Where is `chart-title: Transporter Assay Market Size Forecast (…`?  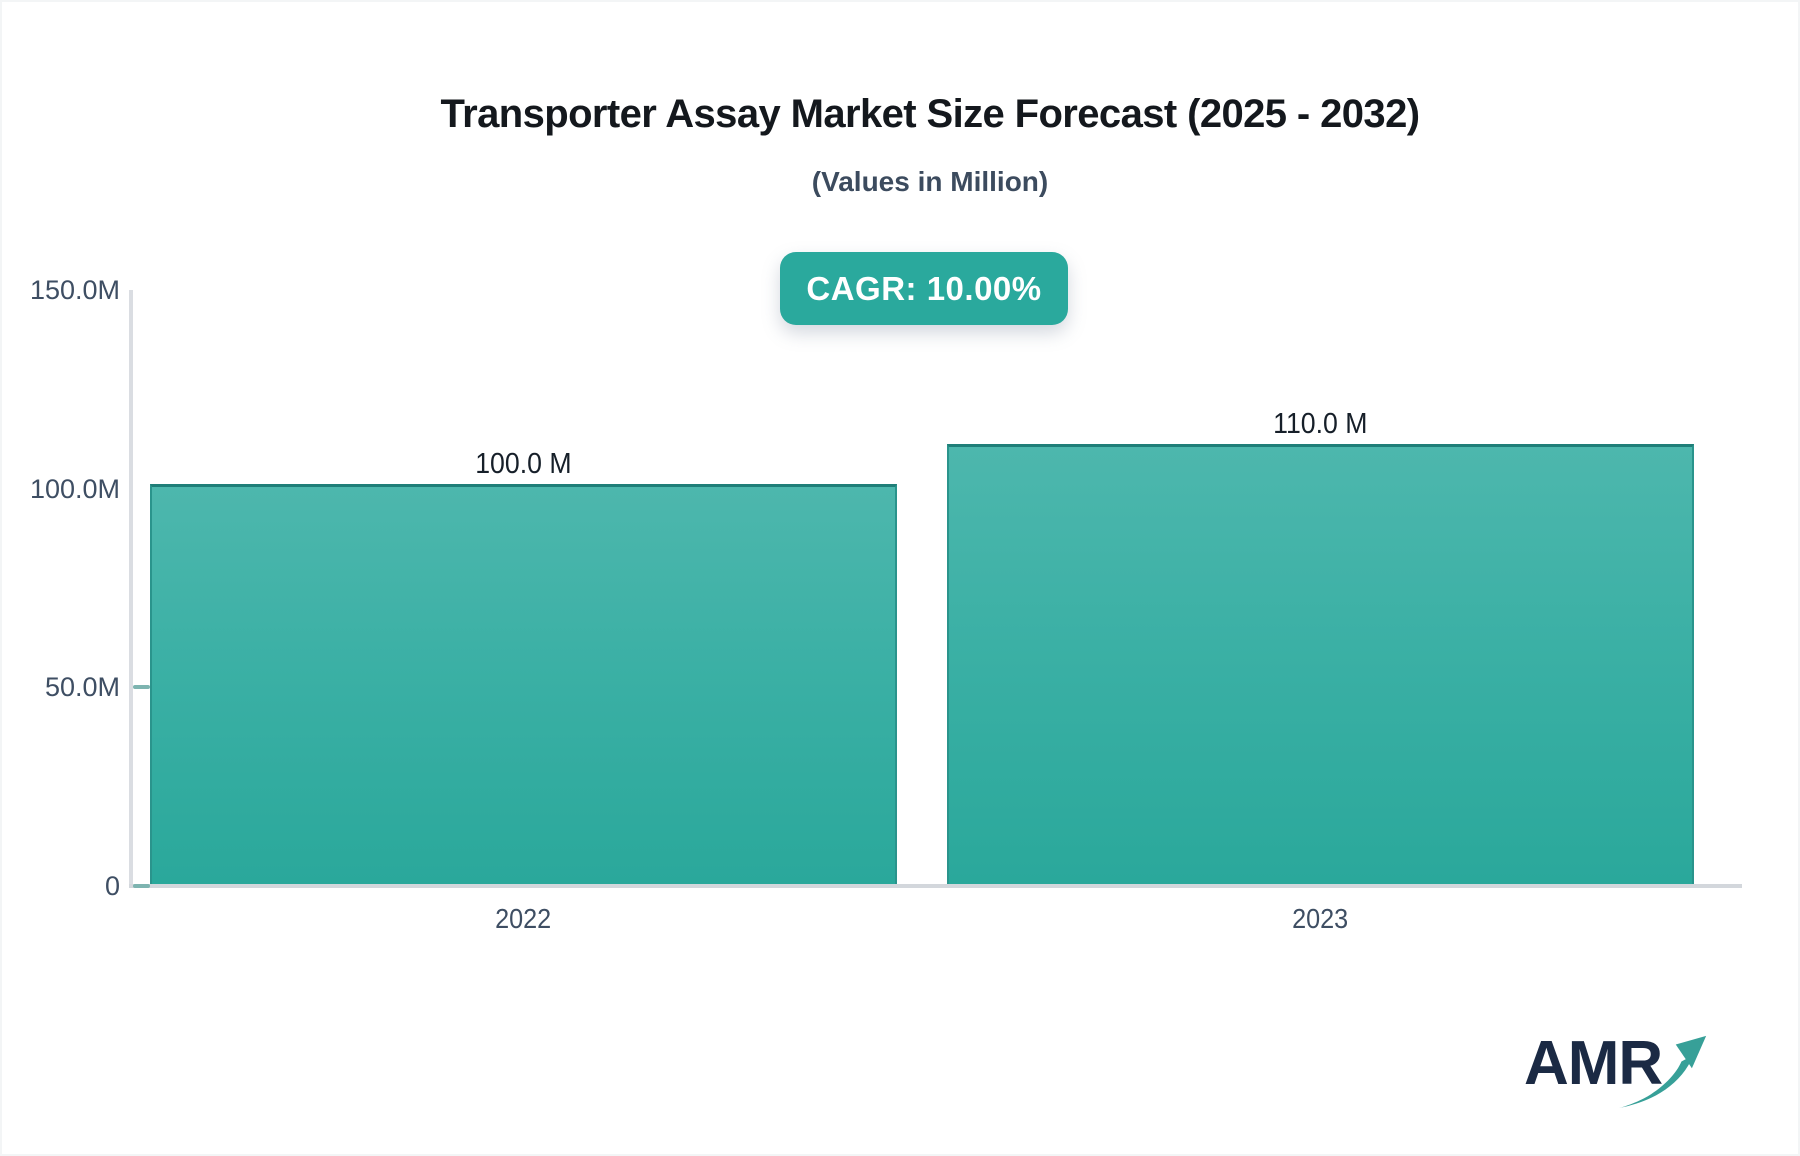 chart-title: Transporter Assay Market Size Forecast (… is located at coordinates (930, 114).